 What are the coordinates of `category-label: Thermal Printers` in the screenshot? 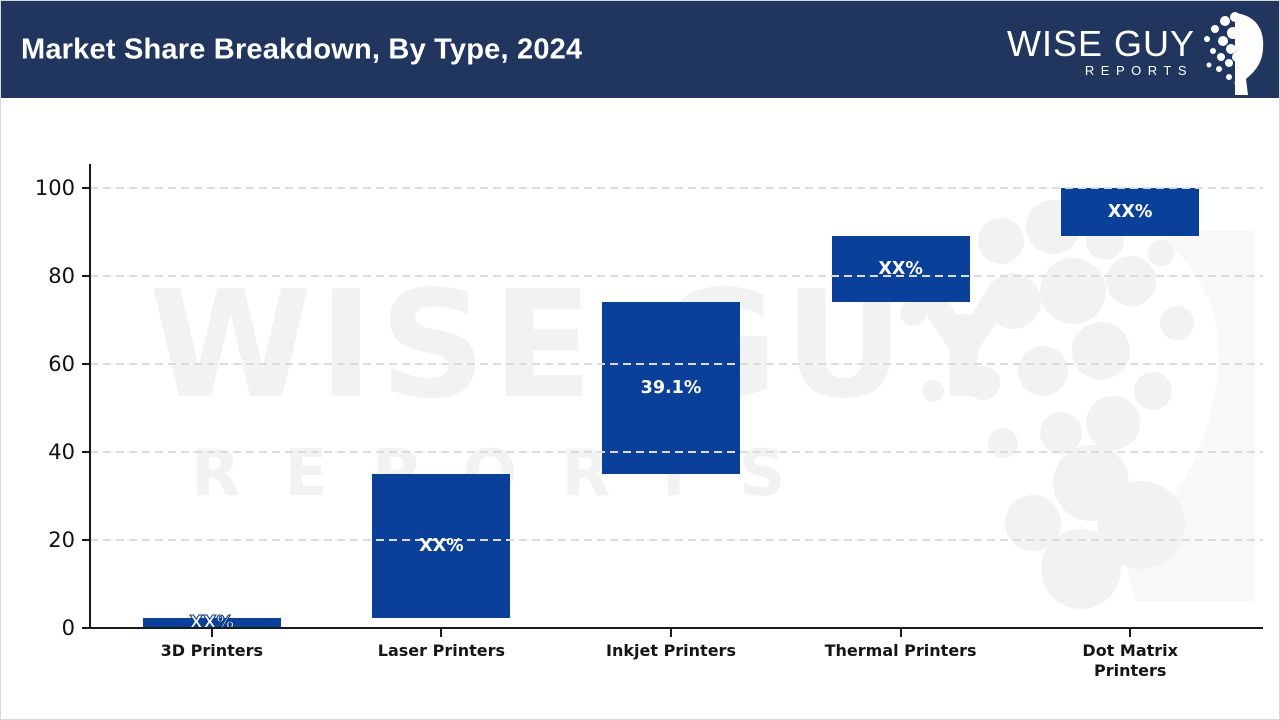 It's located at (900, 650).